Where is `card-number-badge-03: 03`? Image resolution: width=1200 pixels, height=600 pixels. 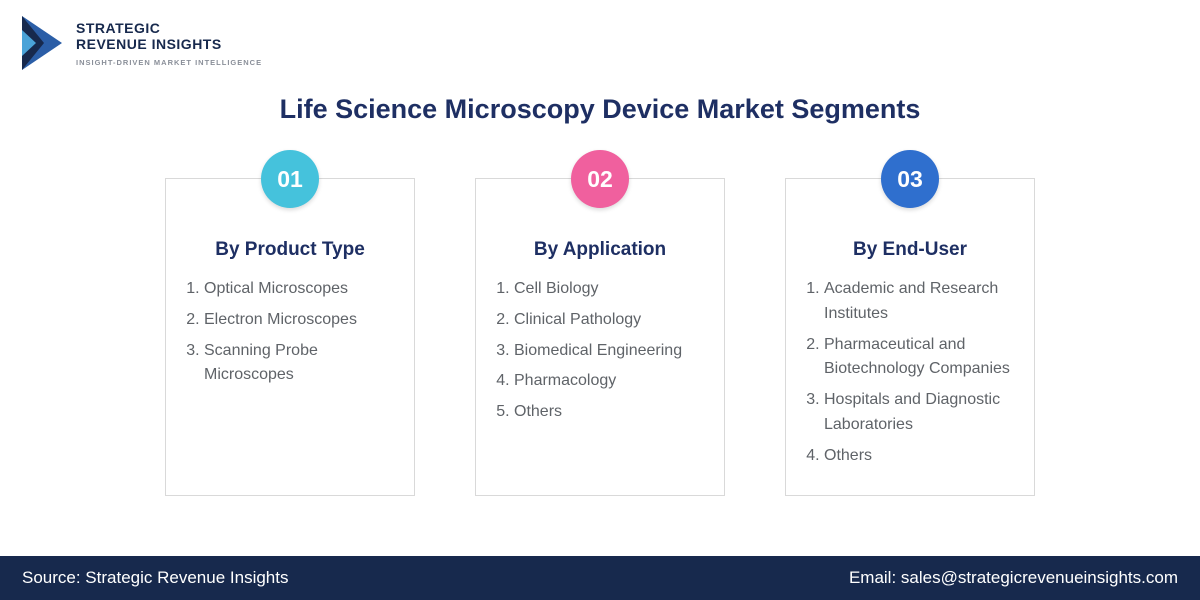
card-number-badge-03: 03 is located at coordinates (910, 179).